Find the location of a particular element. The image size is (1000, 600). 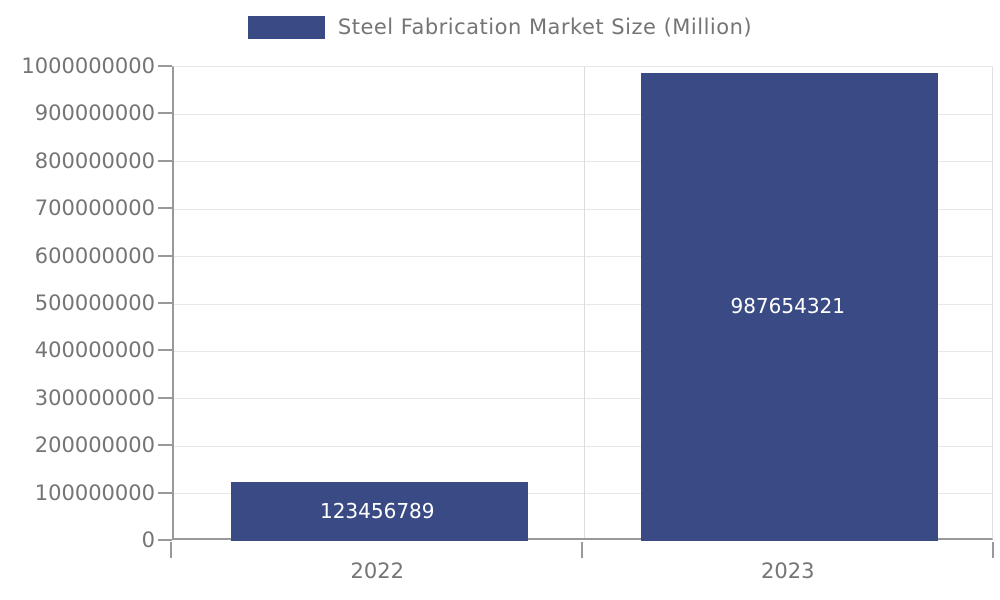

bar-value-label: 987654321 is located at coordinates (788, 306).